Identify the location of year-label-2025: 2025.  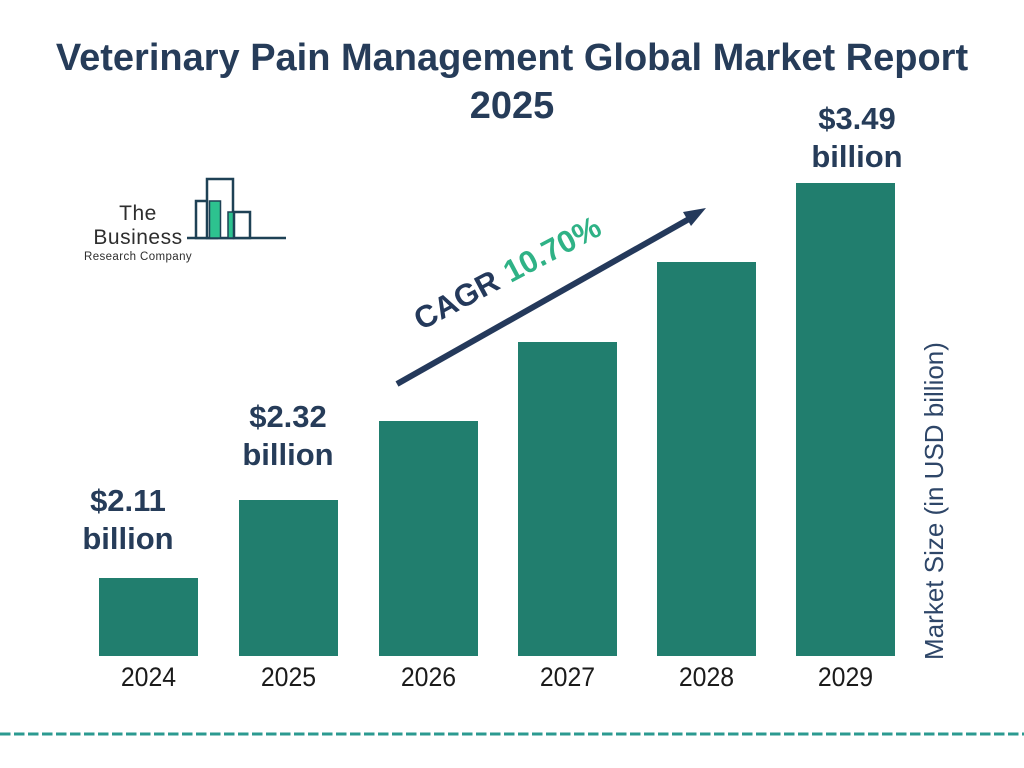
(288, 677).